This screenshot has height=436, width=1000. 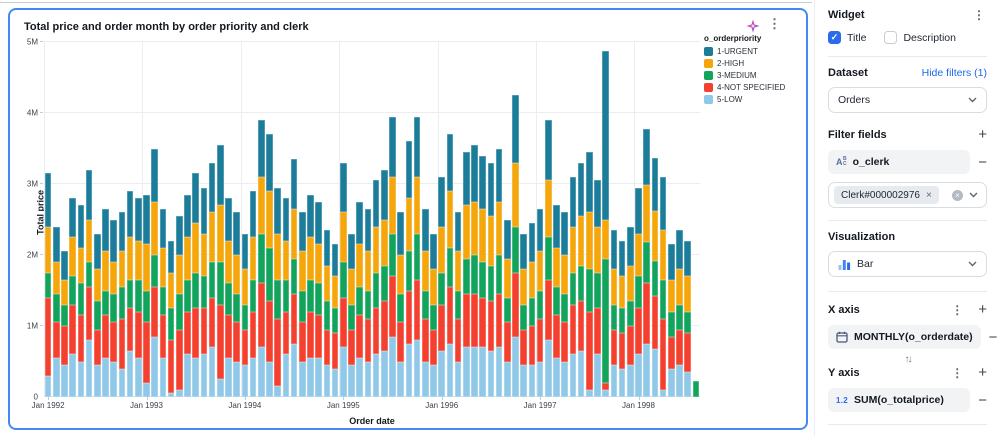 What do you see at coordinates (834, 37) in the screenshot?
I see `checkbox-checked-icon: ✓` at bounding box center [834, 37].